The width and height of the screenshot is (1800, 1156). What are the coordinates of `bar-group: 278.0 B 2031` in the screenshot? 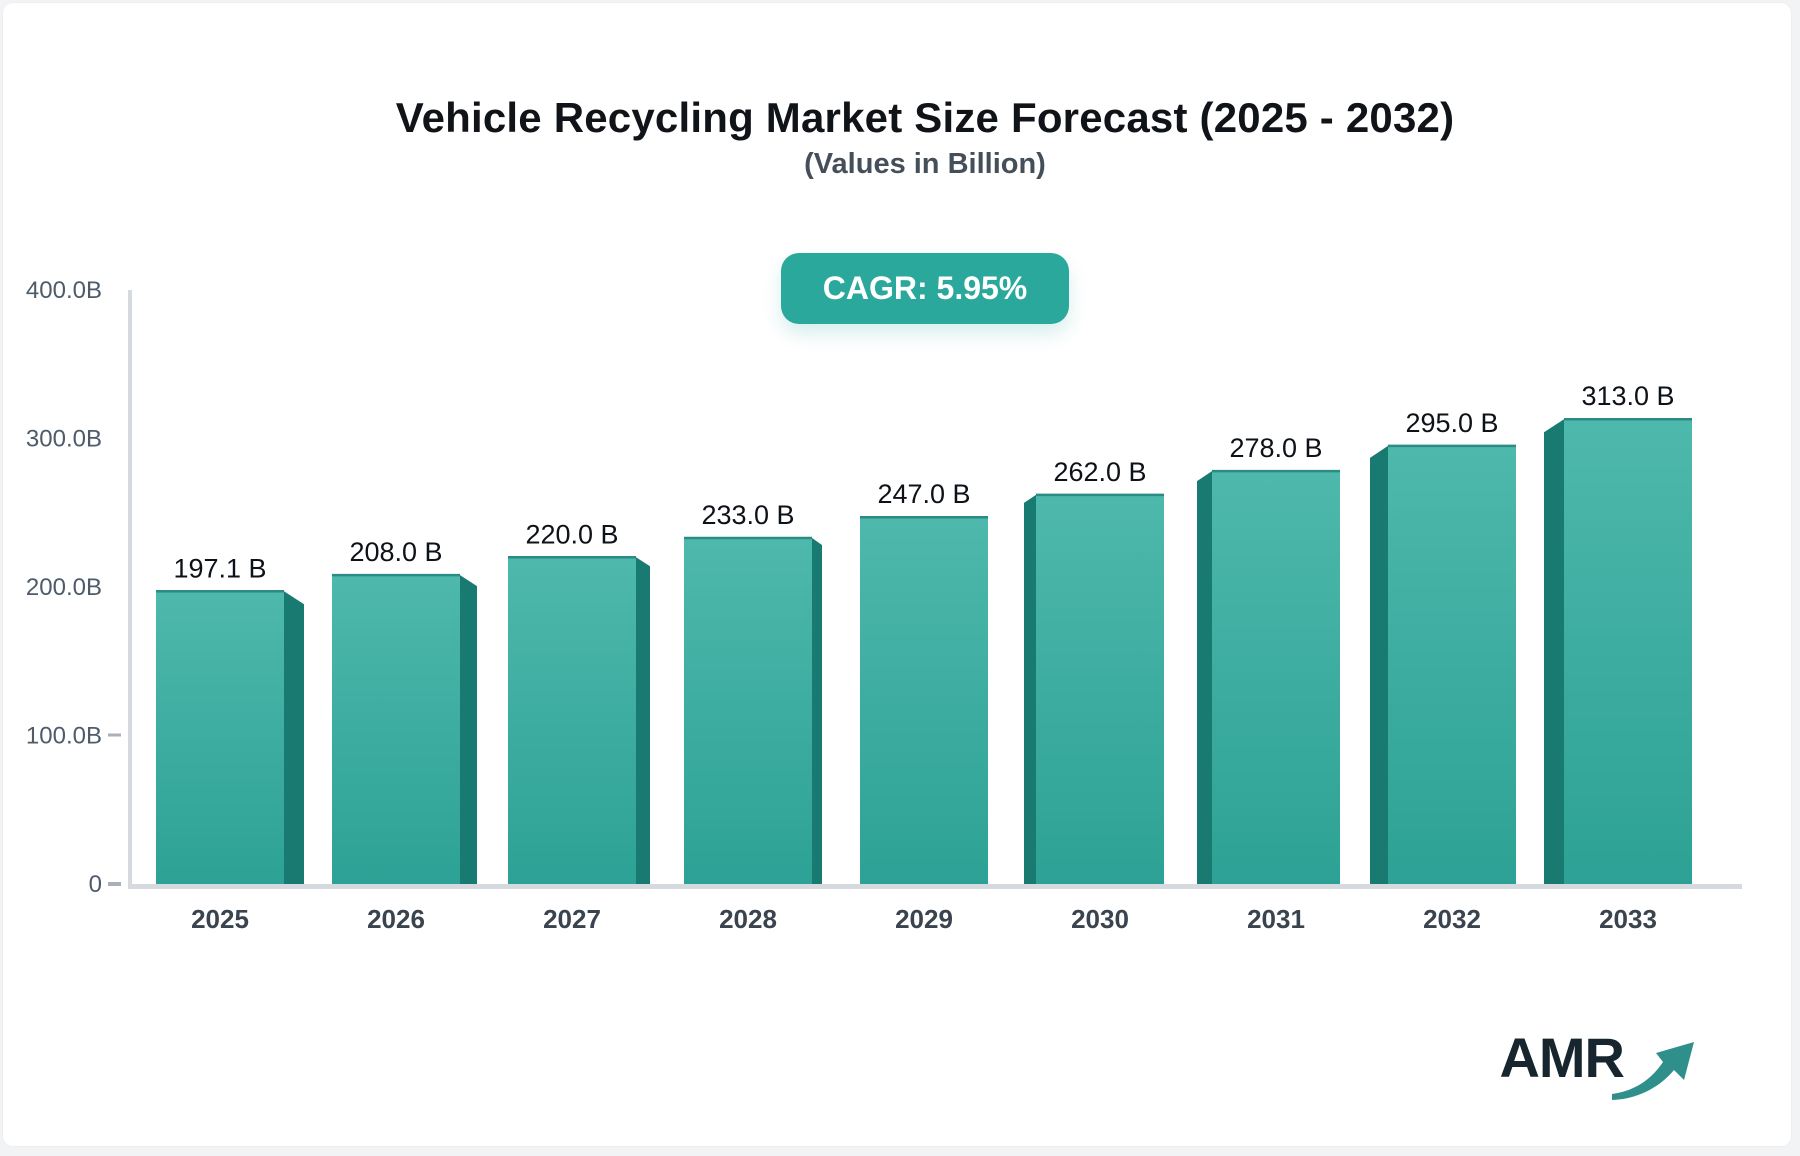 It's located at (1268, 683).